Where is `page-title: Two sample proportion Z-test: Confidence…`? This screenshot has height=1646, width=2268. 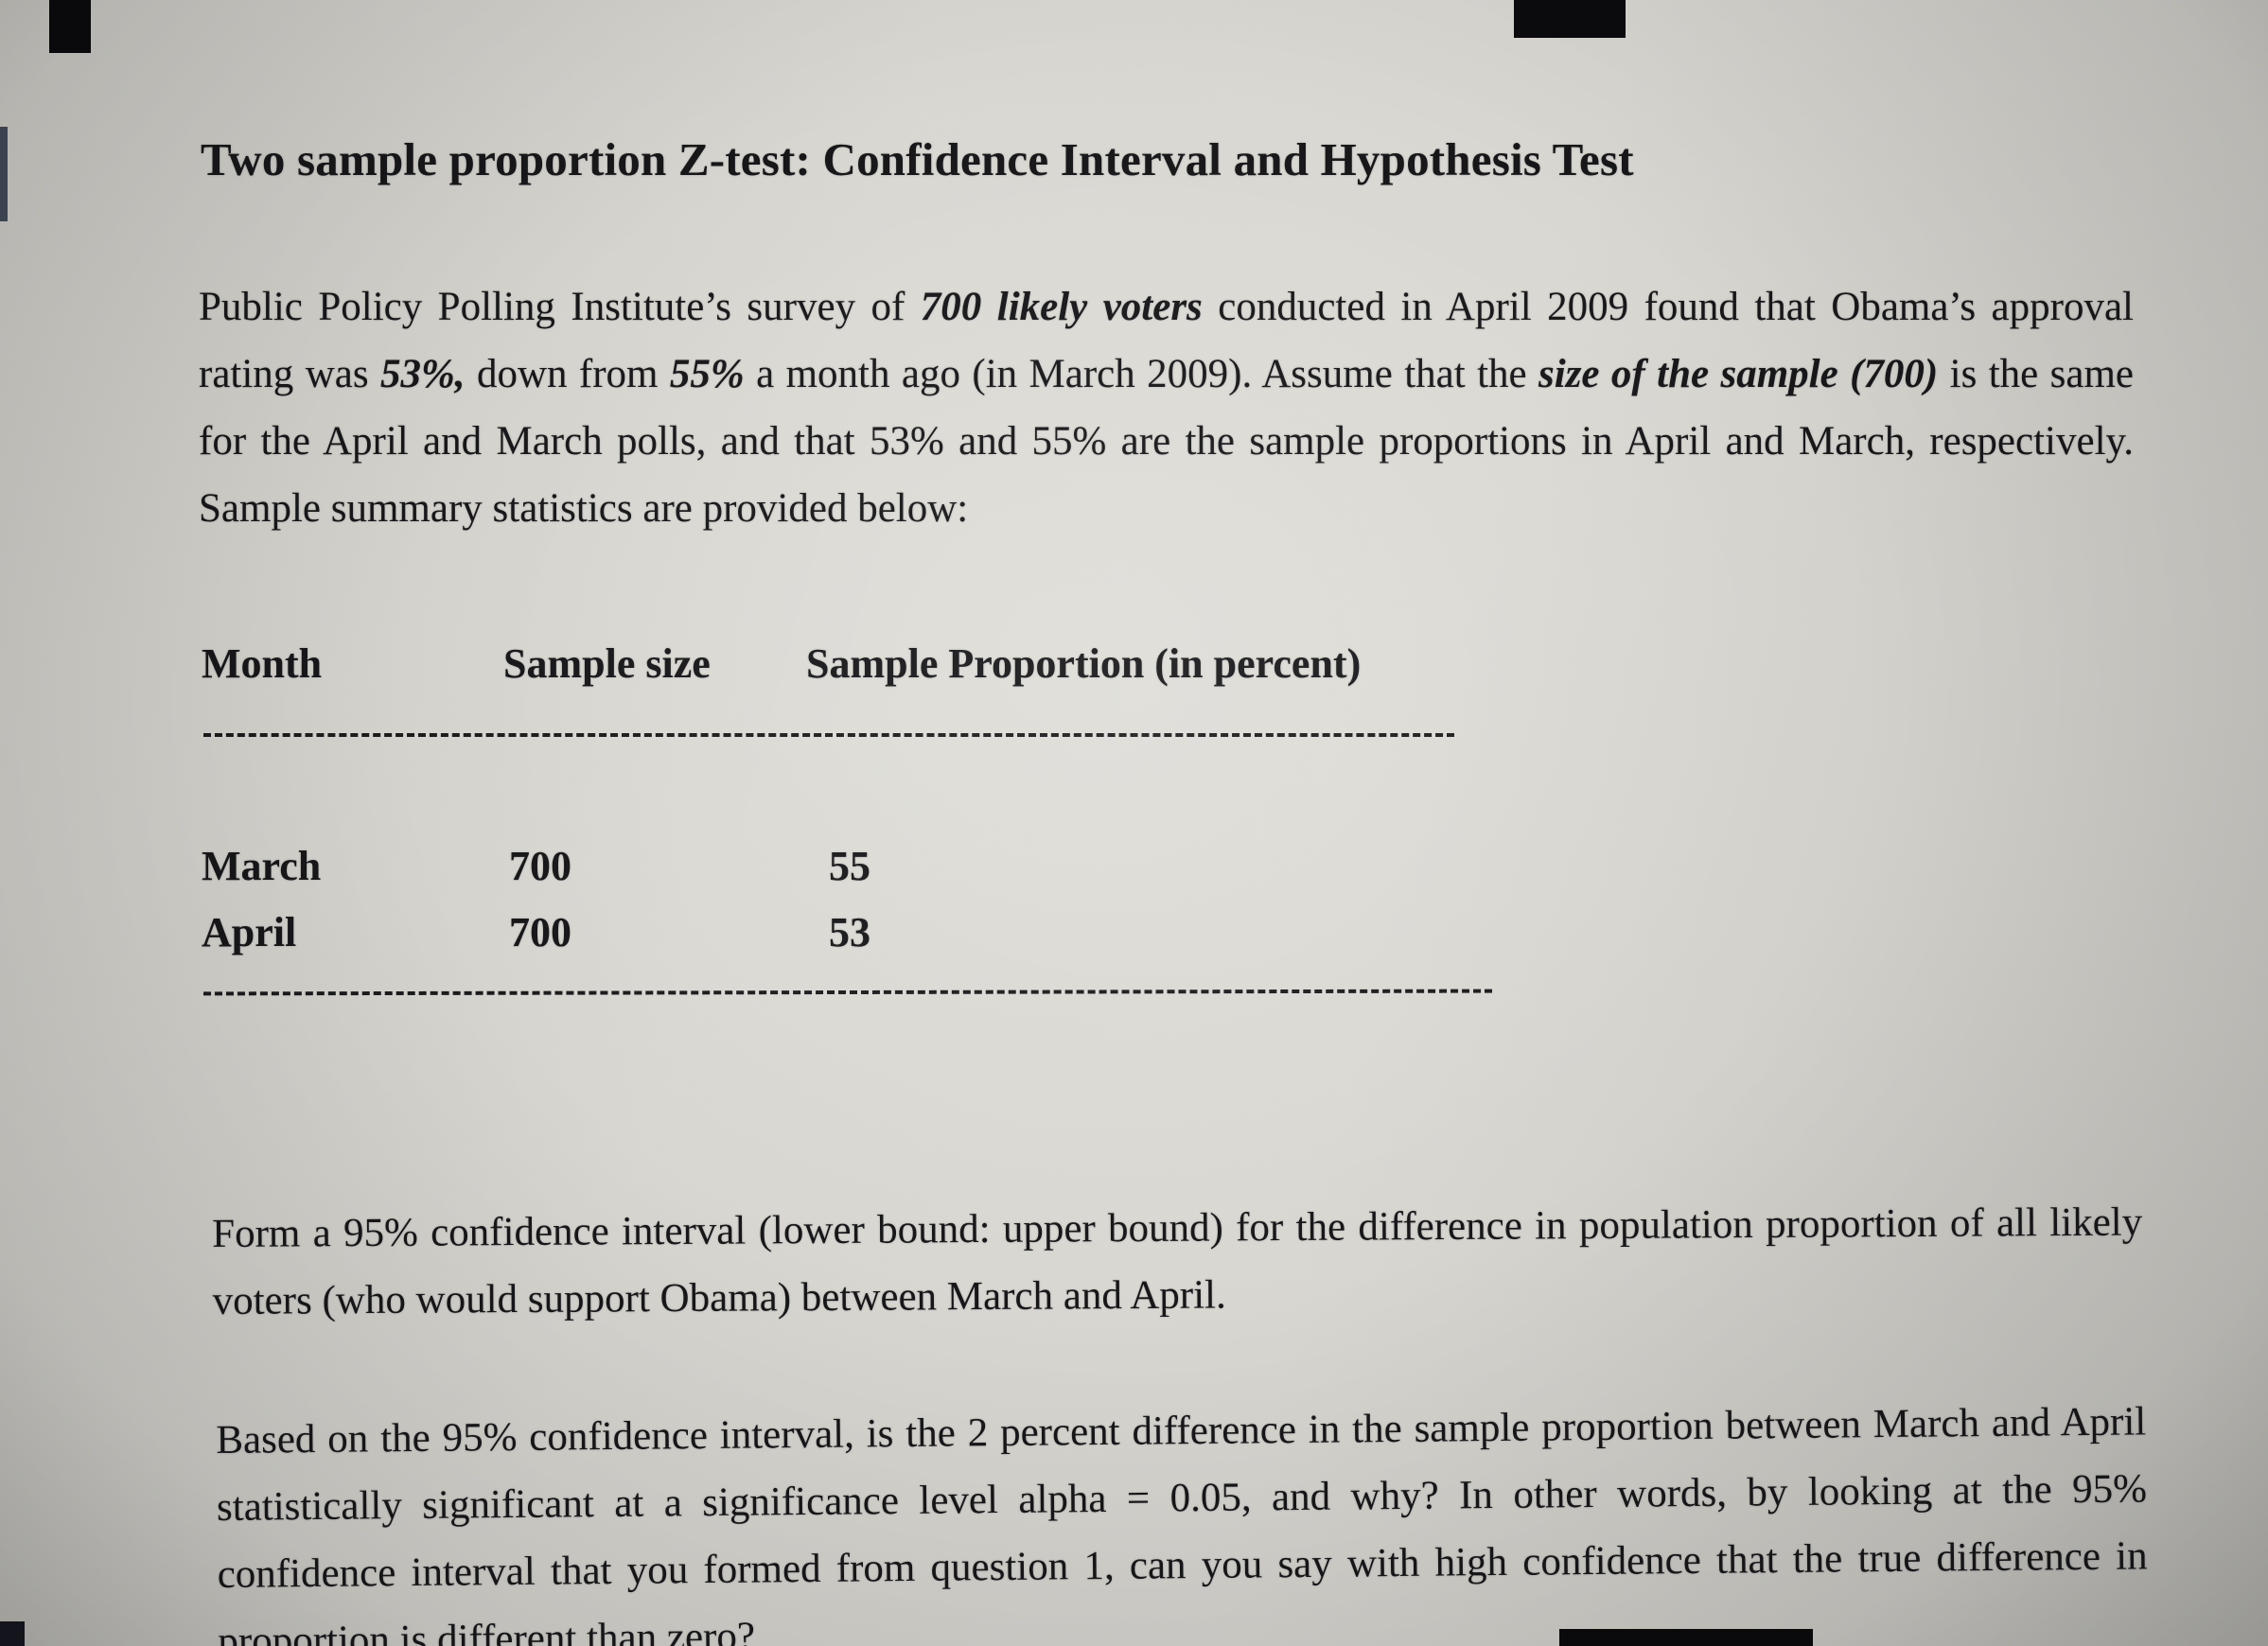
page-title: Two sample proportion Z-test: Confidence… is located at coordinates (918, 158).